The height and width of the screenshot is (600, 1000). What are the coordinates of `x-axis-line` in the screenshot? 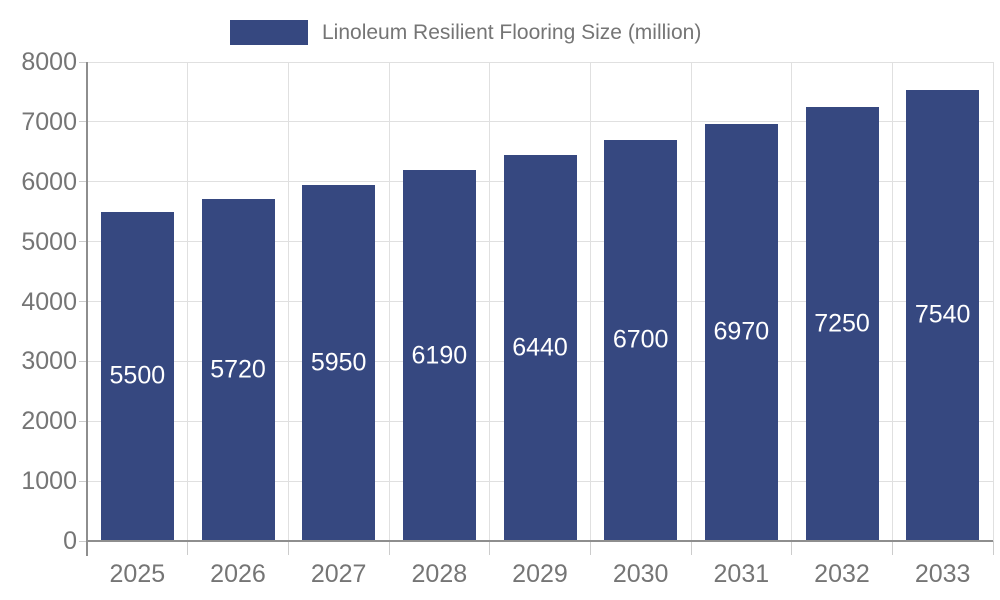 It's located at (540, 541).